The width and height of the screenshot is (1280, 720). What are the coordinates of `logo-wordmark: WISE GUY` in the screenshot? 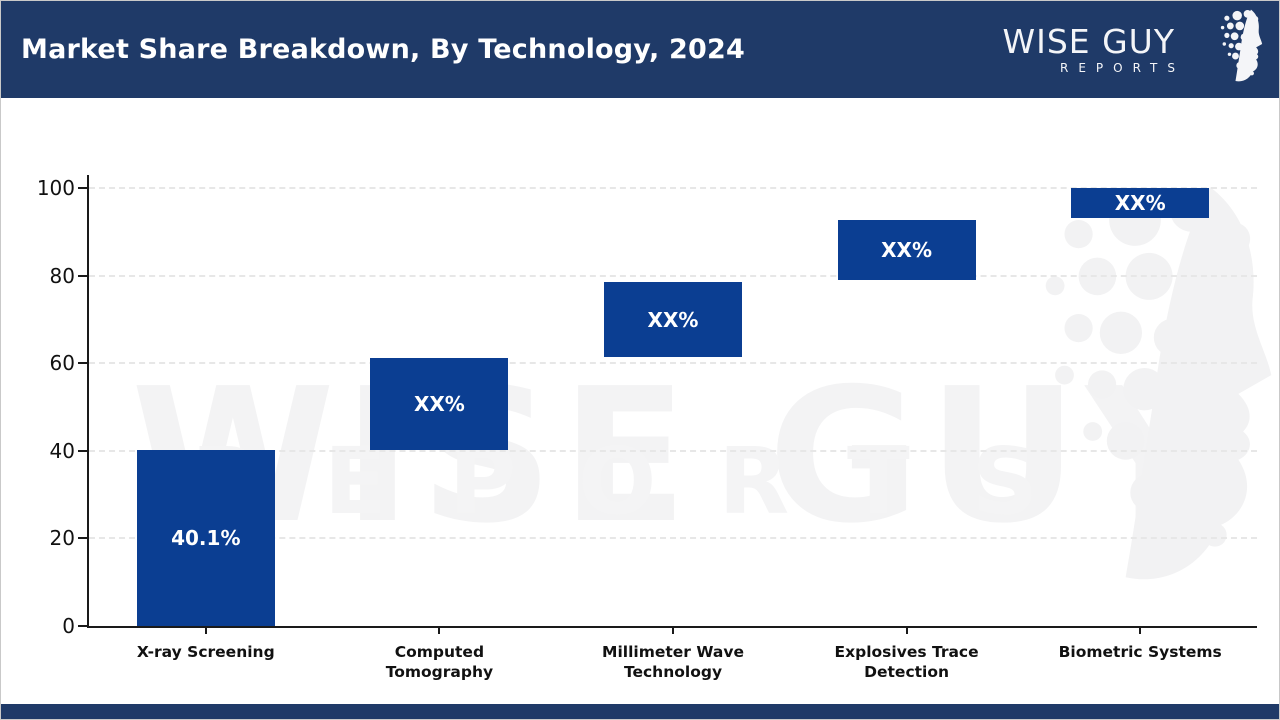 It's located at (1088, 41).